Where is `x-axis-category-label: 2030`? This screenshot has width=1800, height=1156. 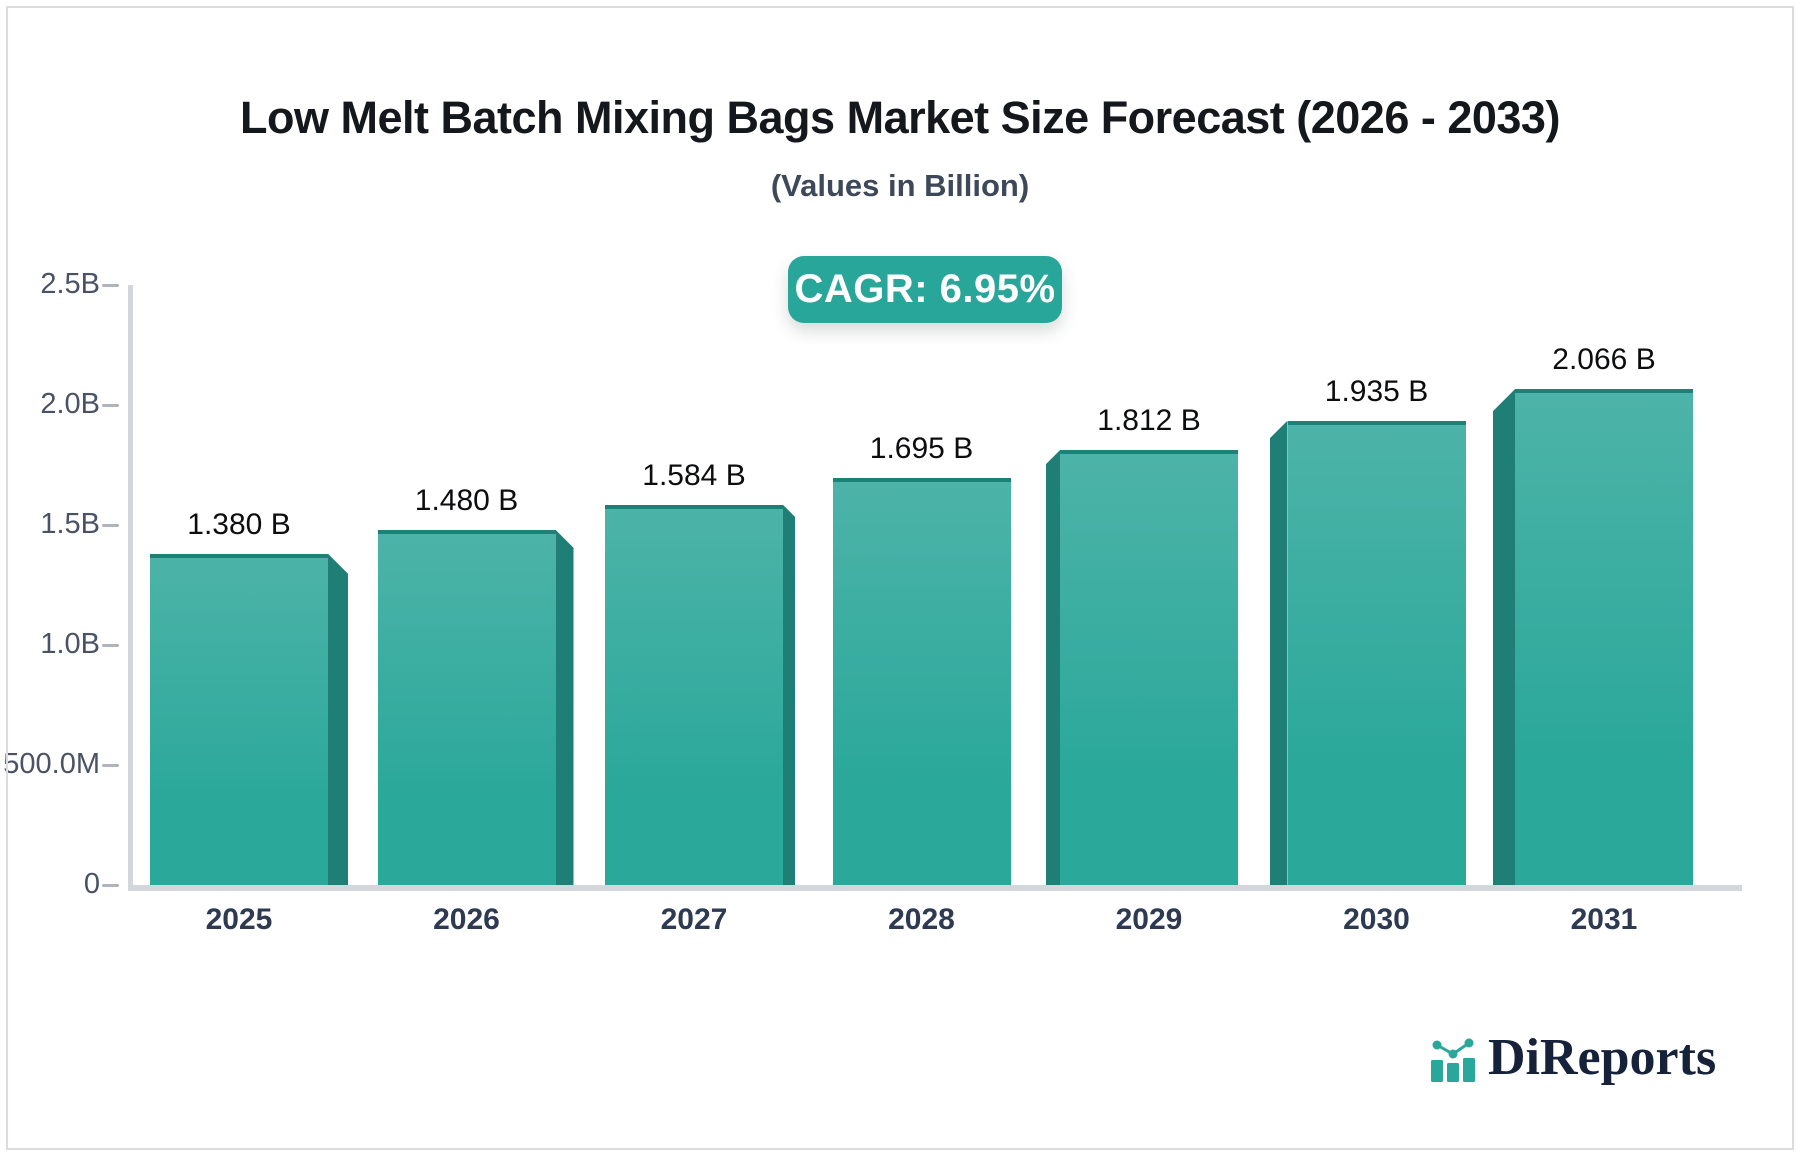
x-axis-category-label: 2030 is located at coordinates (1376, 919).